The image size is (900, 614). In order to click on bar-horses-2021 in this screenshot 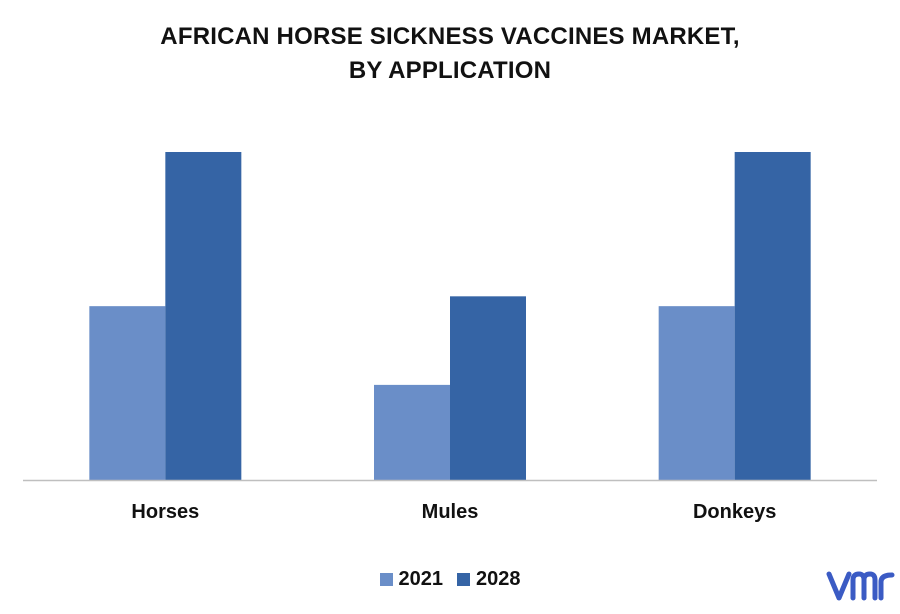, I will do `click(127, 393)`.